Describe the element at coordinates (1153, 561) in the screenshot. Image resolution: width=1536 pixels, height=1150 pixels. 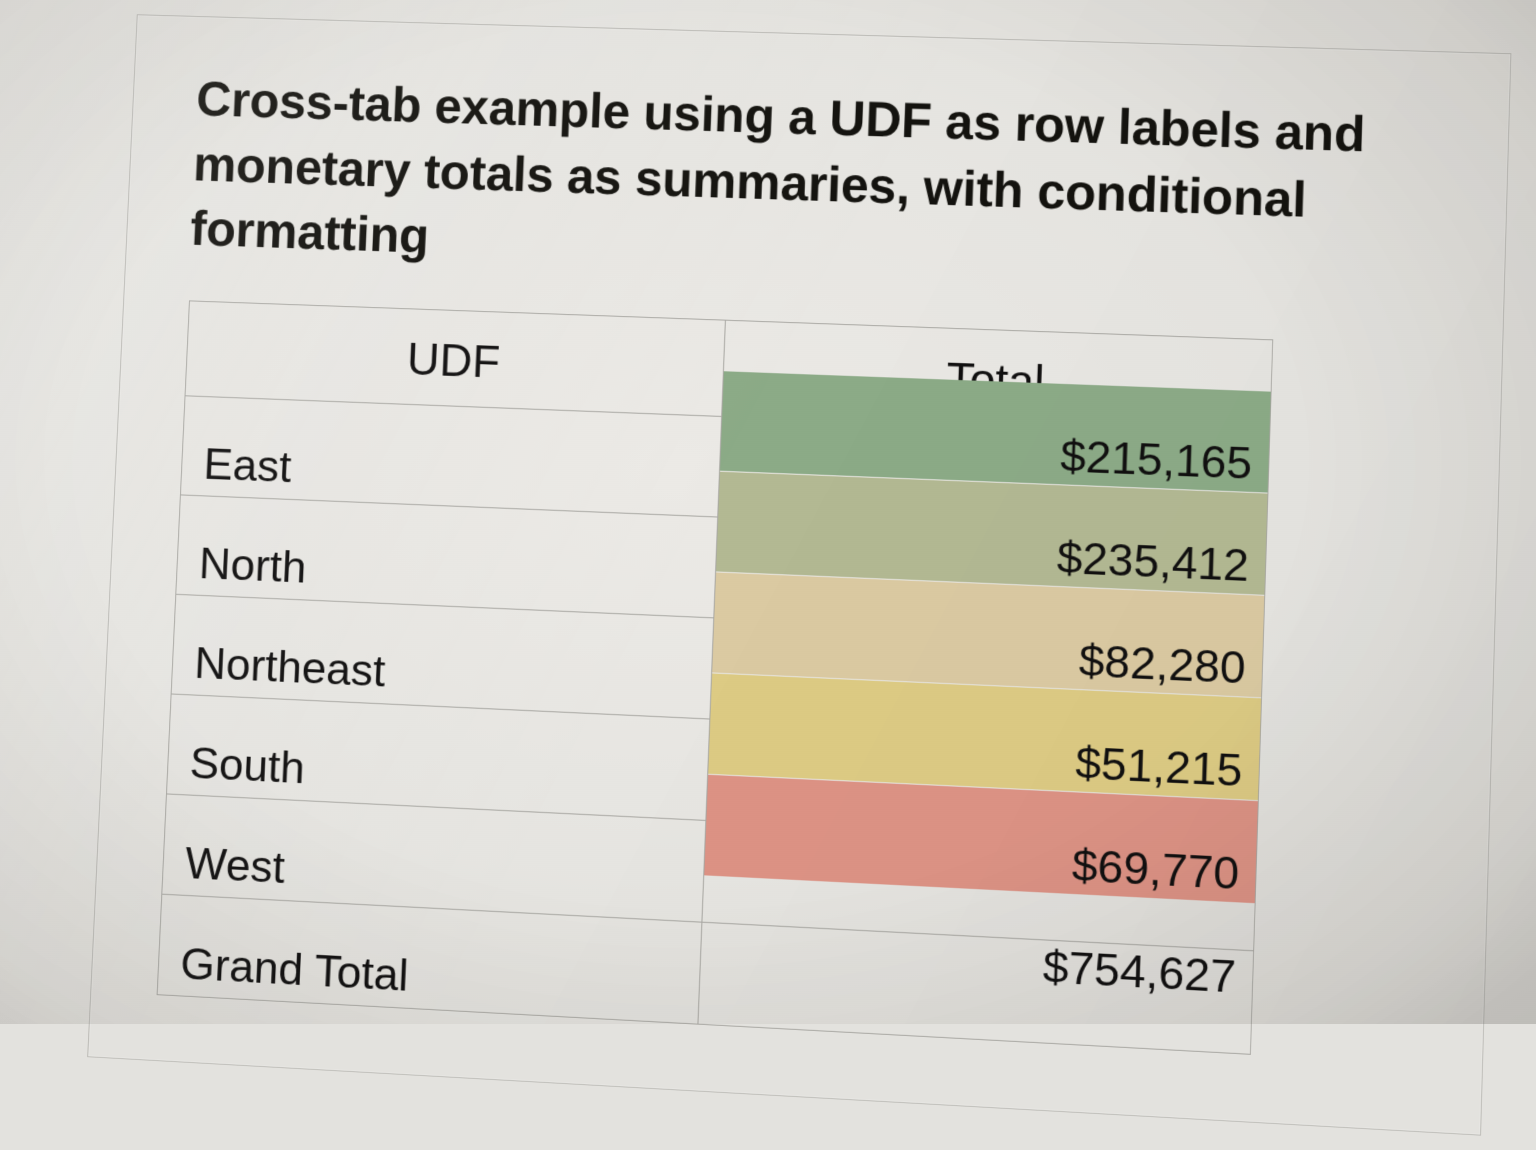
I see `row-value: $235,412` at that location.